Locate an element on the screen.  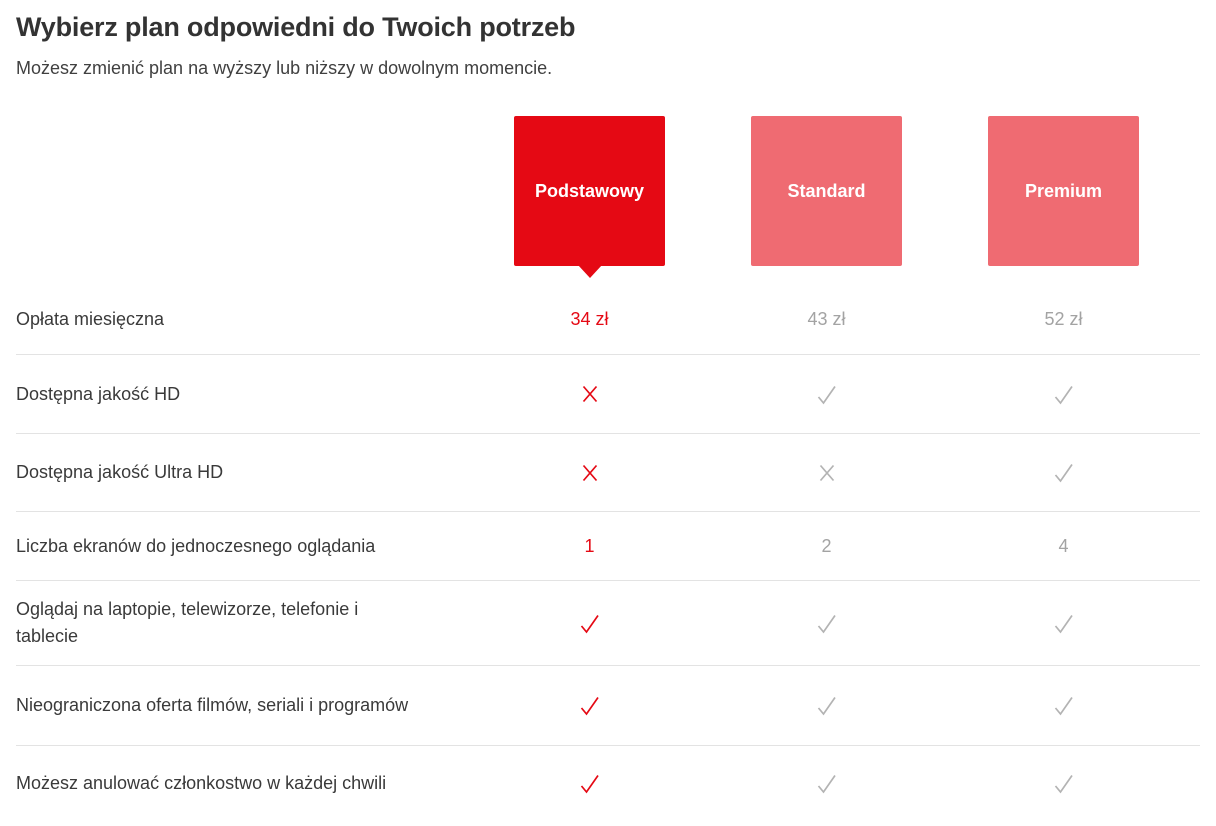
feature-row: Dostępna jakość HD is located at coordinates (608, 394).